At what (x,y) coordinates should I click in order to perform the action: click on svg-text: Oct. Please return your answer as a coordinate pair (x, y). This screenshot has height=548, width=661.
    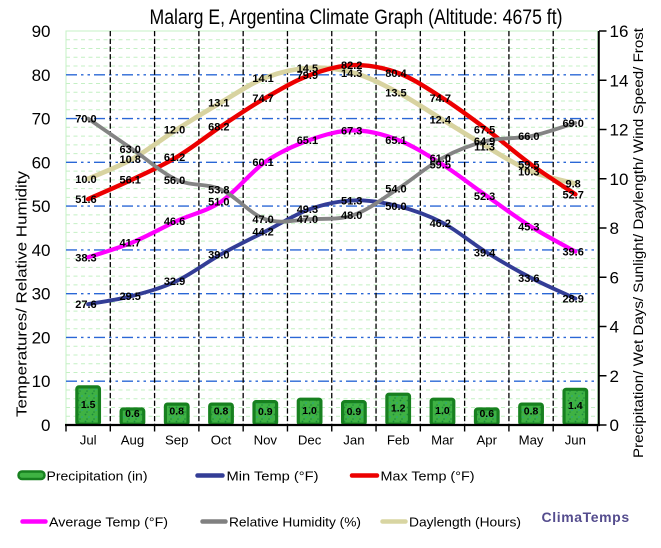
    Looking at the image, I should click on (221, 440).